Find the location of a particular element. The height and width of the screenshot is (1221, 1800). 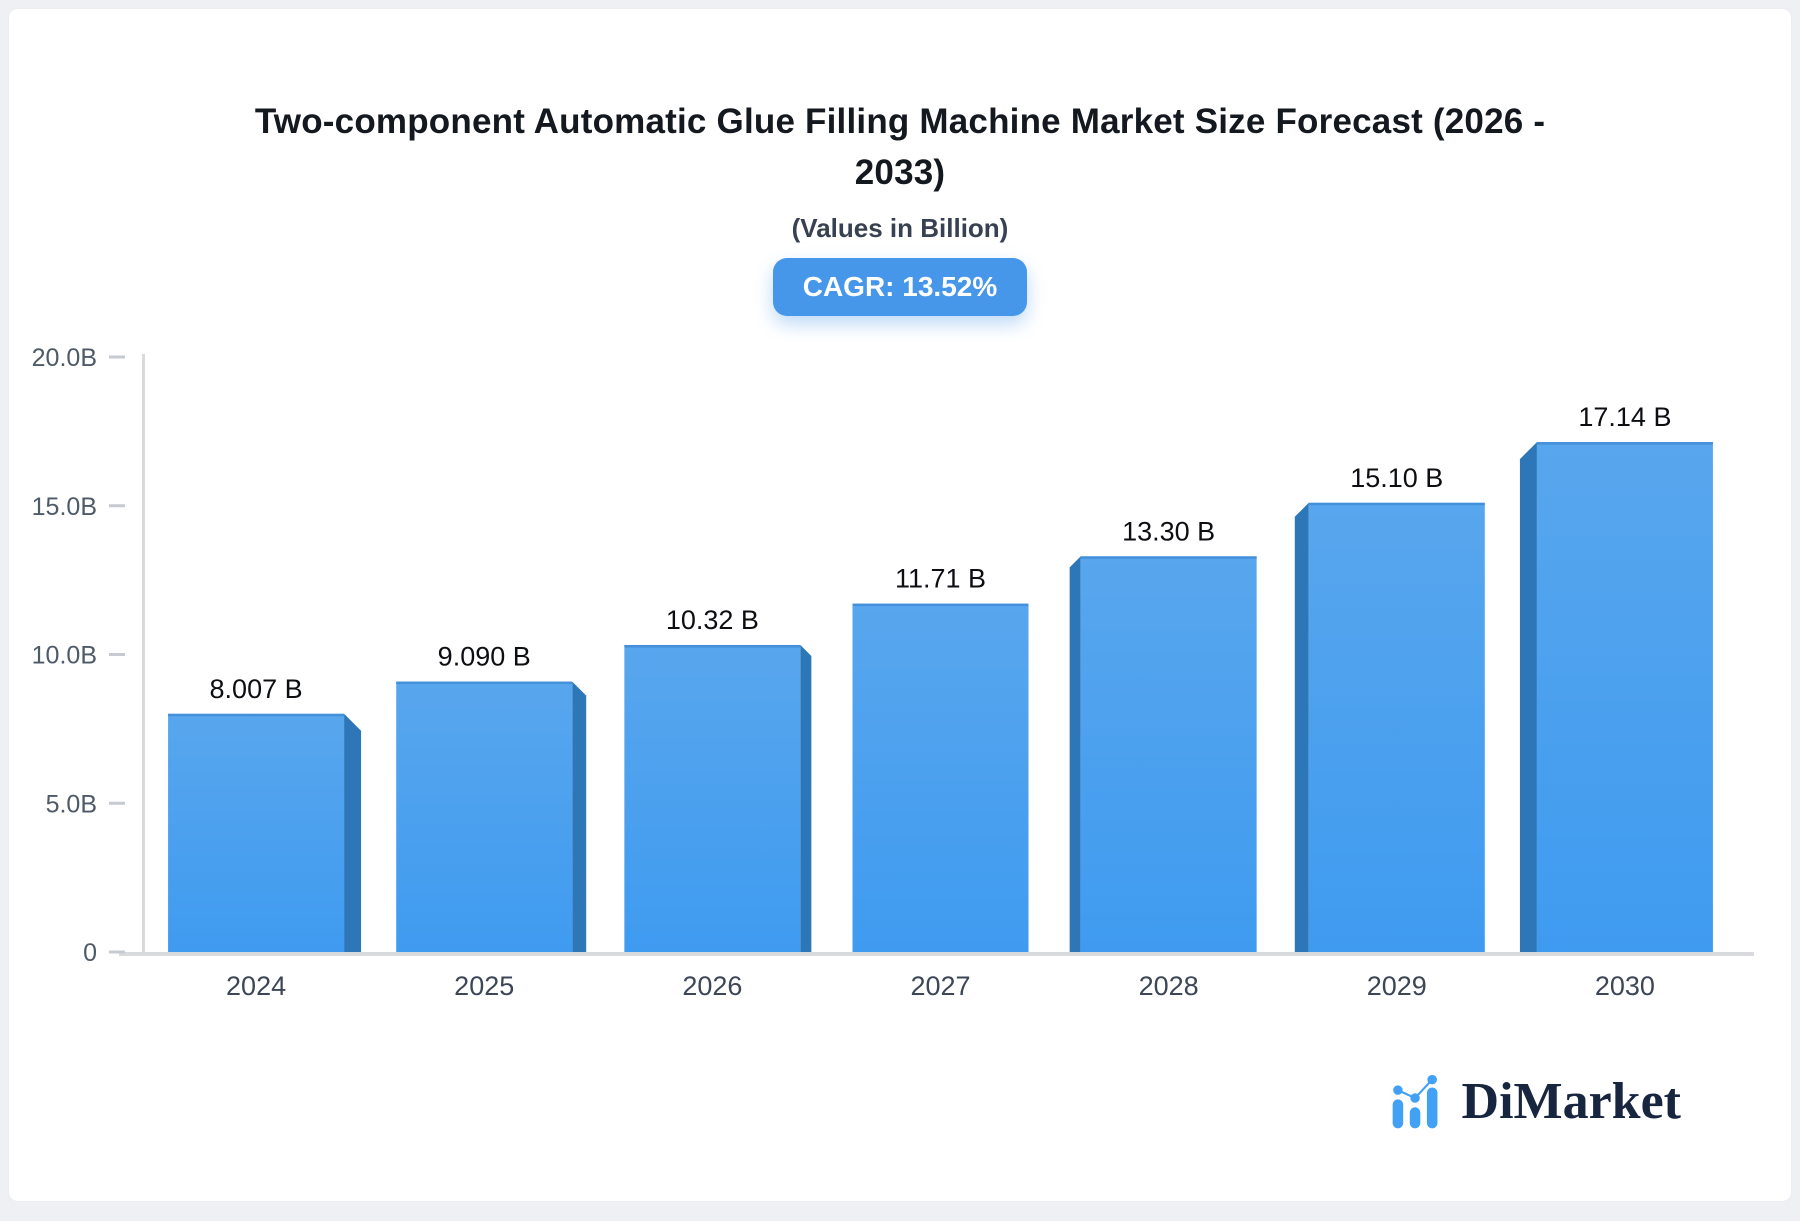

x-category-label: 2030 is located at coordinates (1625, 986).